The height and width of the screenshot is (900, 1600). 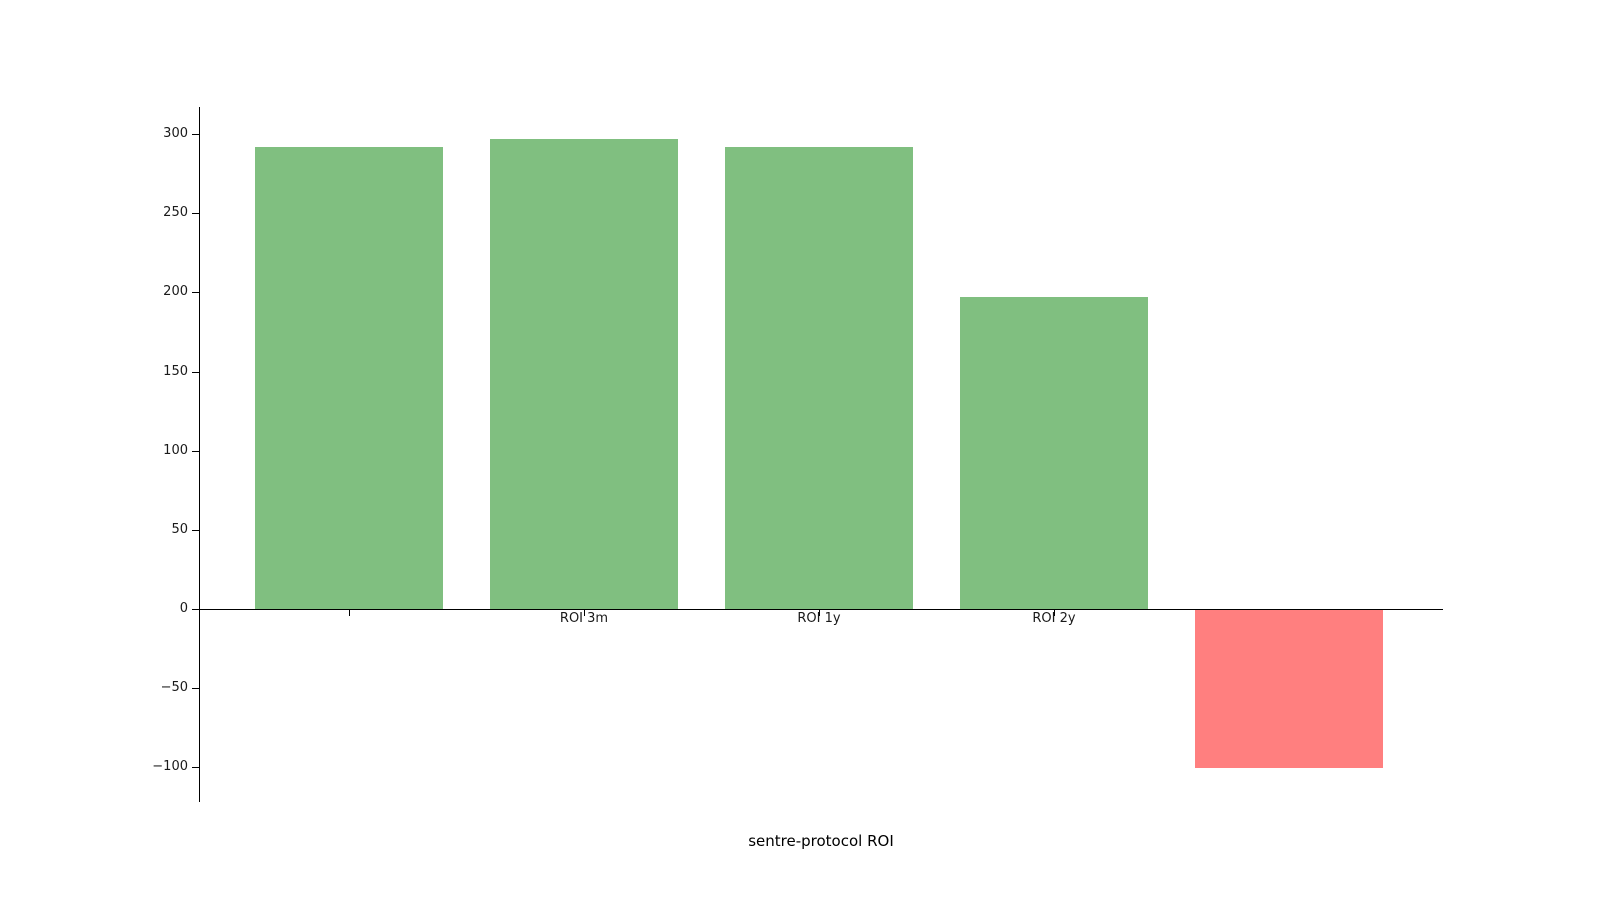 What do you see at coordinates (175, 212) in the screenshot?
I see `y-tick-label: 250` at bounding box center [175, 212].